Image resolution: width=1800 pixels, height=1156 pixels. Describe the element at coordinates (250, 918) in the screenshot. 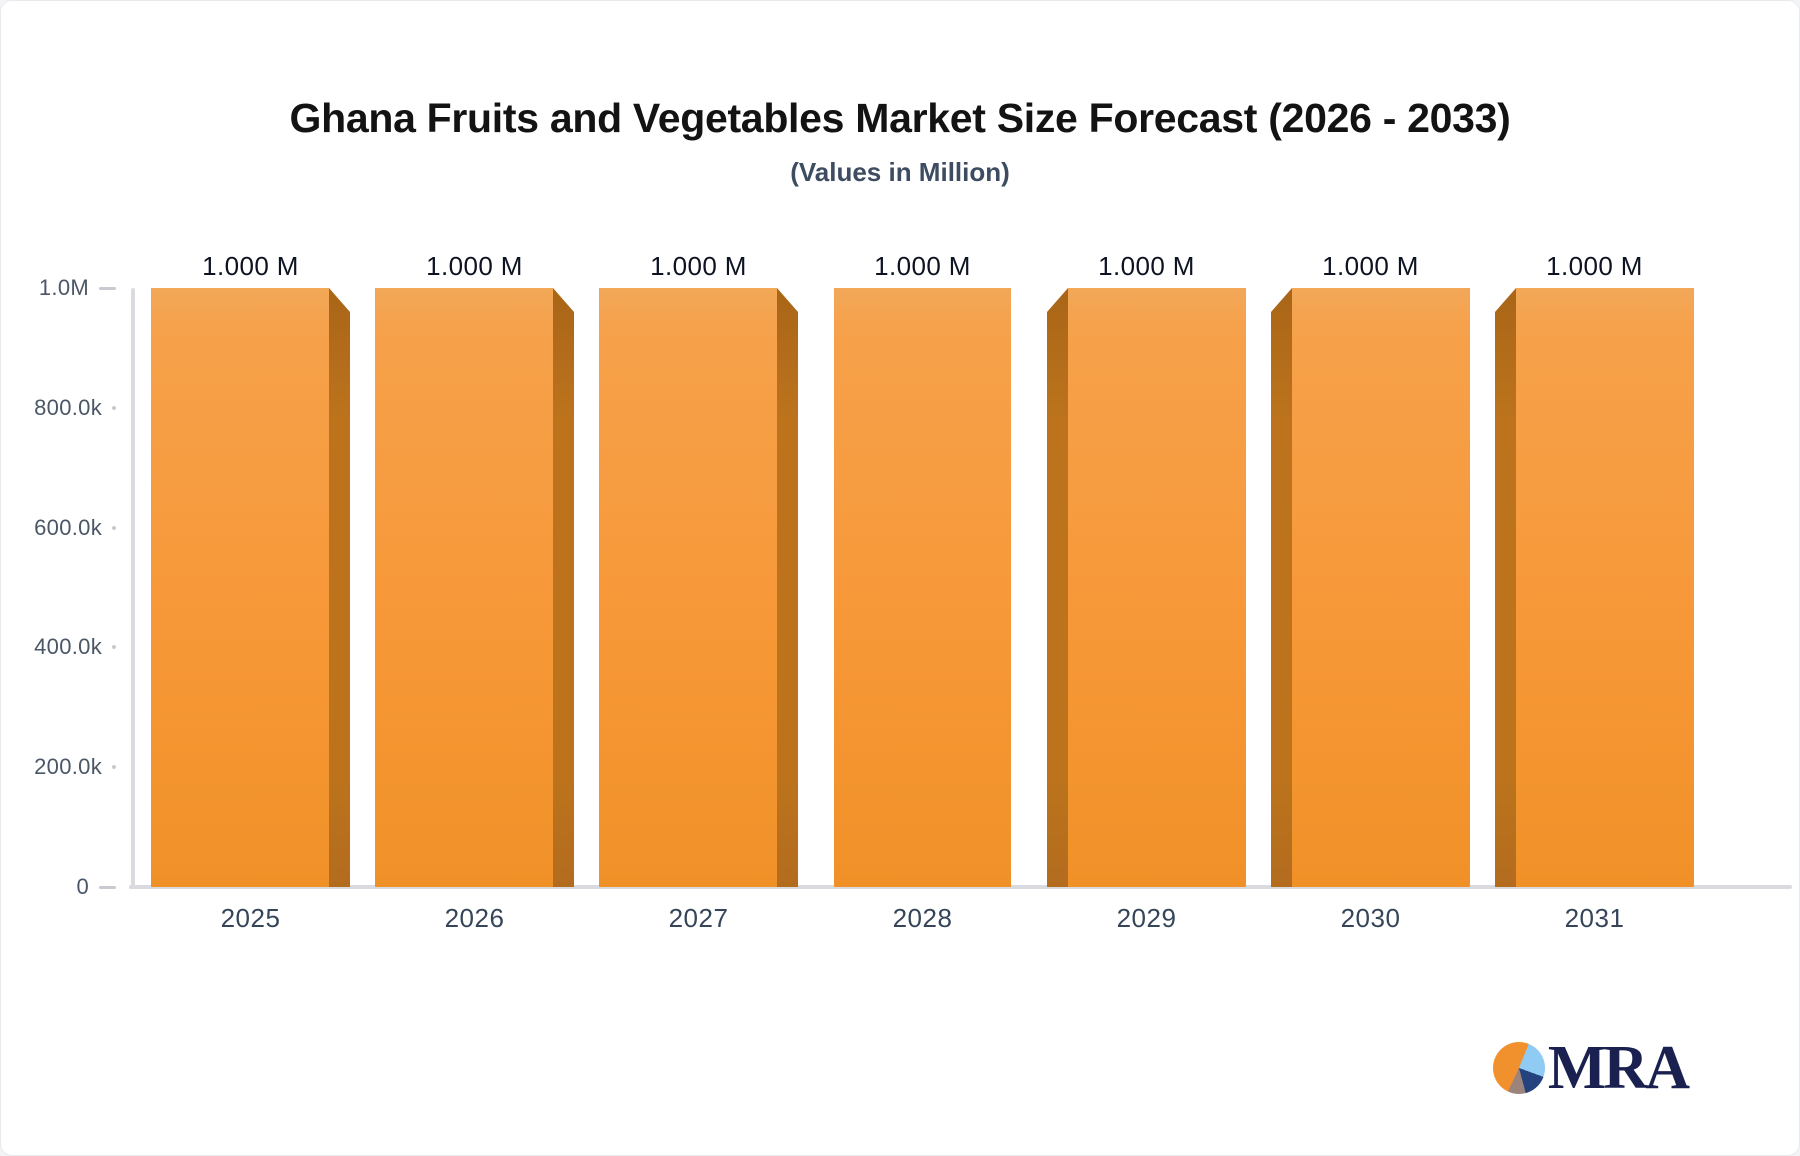

I see `x-axis-label-2025: 2025` at that location.